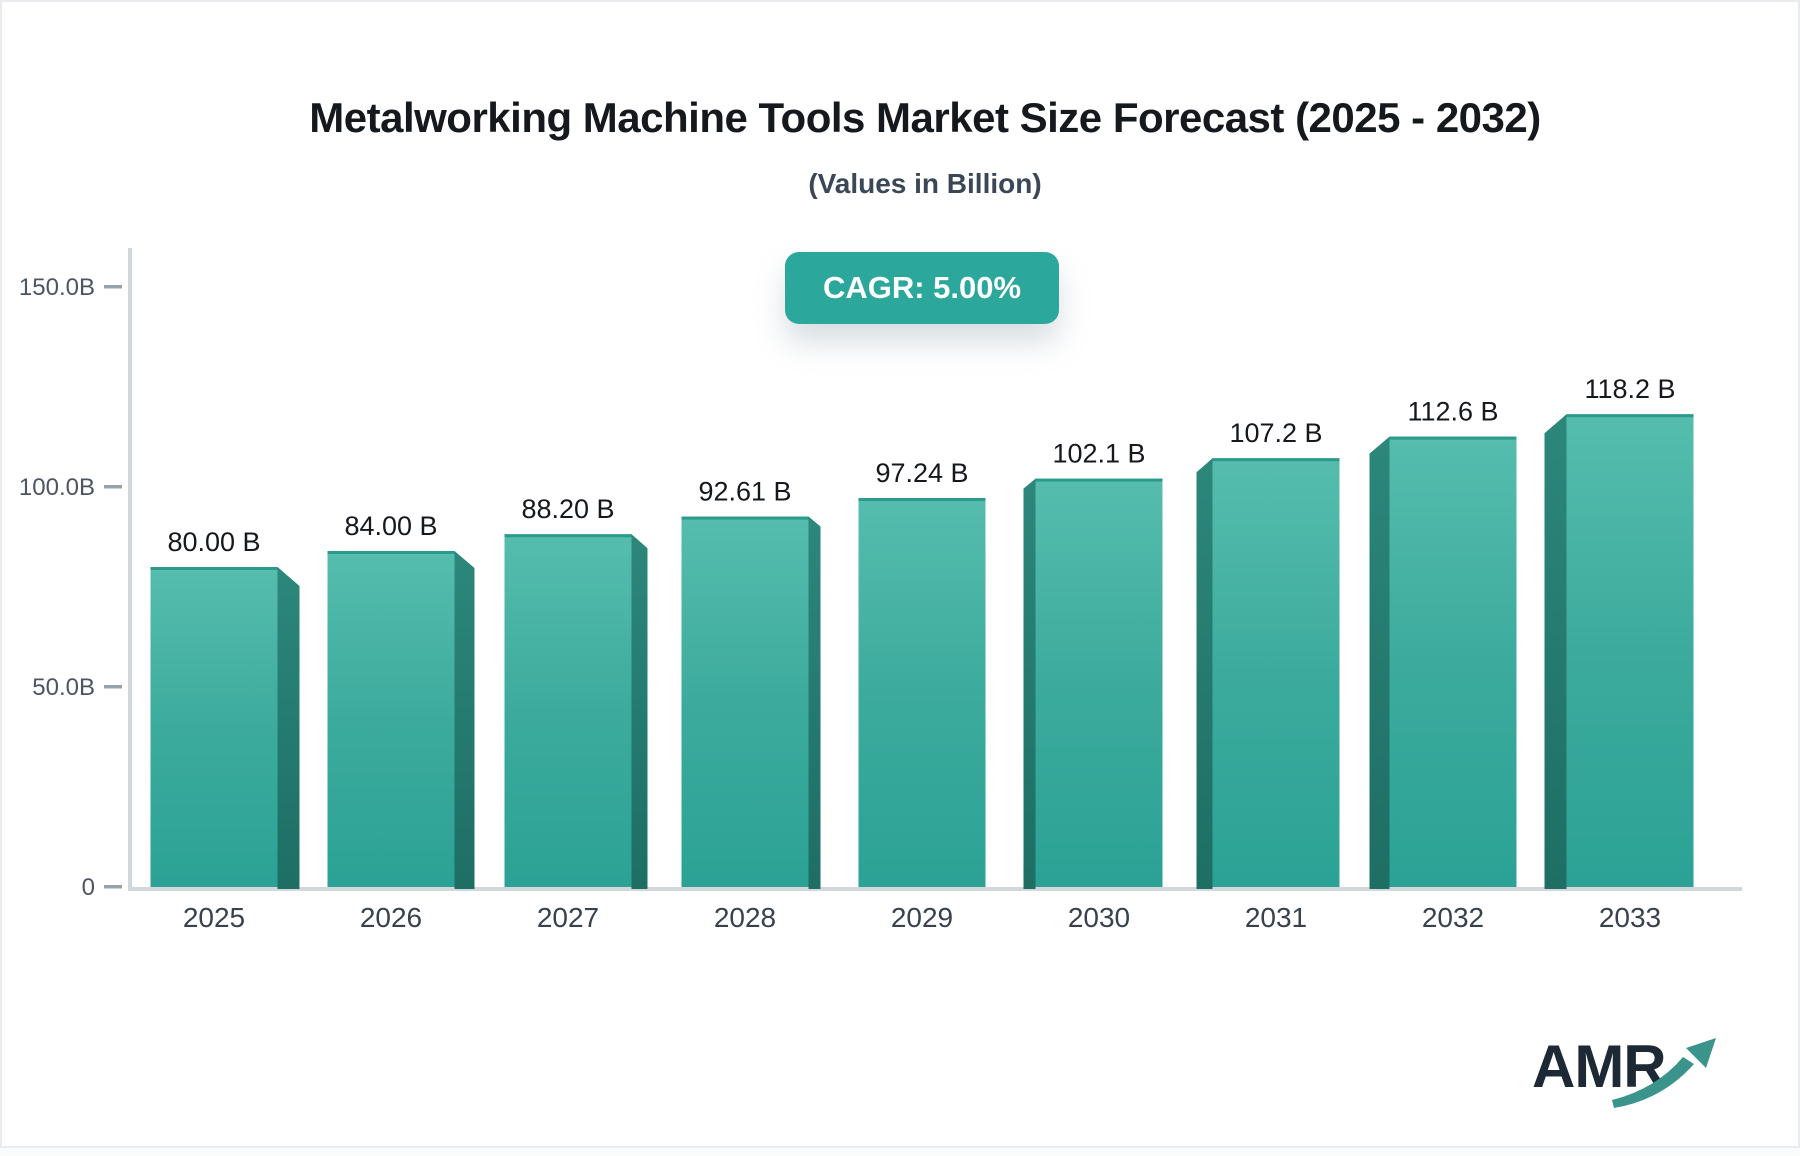 Image resolution: width=1800 pixels, height=1156 pixels. Describe the element at coordinates (1275, 433) in the screenshot. I see `bar-value-label: 107.2 B` at that location.